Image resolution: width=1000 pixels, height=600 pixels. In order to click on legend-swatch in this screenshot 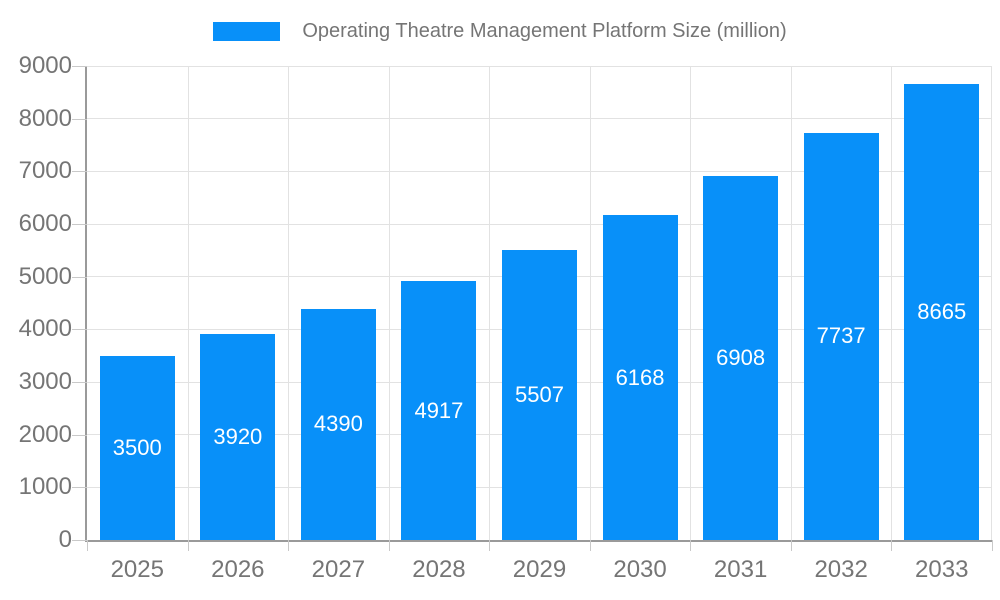, I will do `click(247, 31)`.